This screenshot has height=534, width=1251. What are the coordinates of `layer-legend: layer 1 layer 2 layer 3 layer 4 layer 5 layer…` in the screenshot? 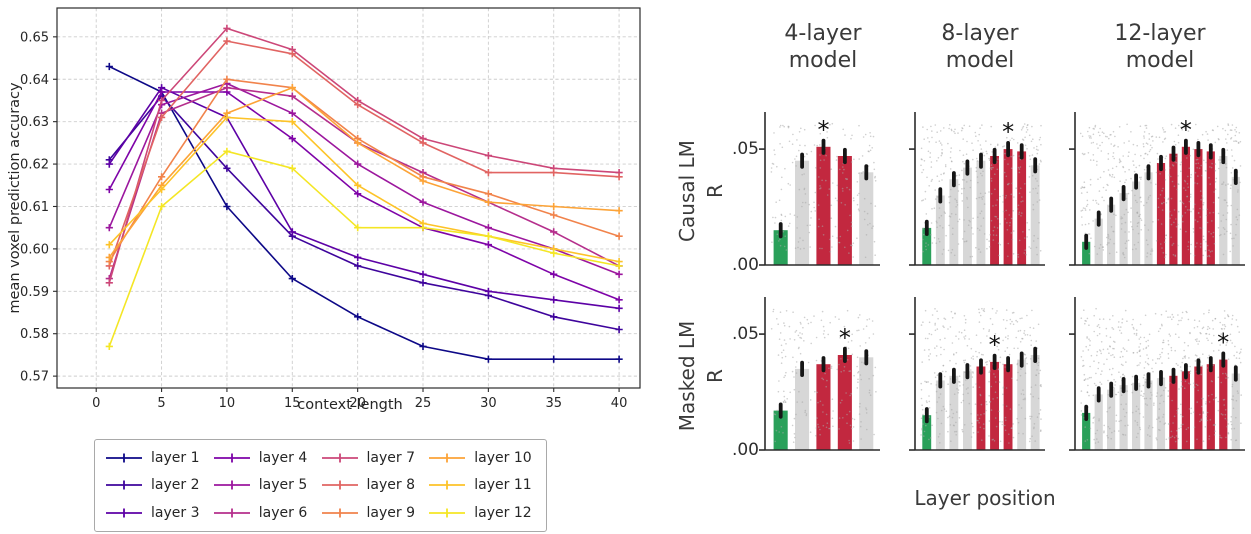 It's located at (320, 485).